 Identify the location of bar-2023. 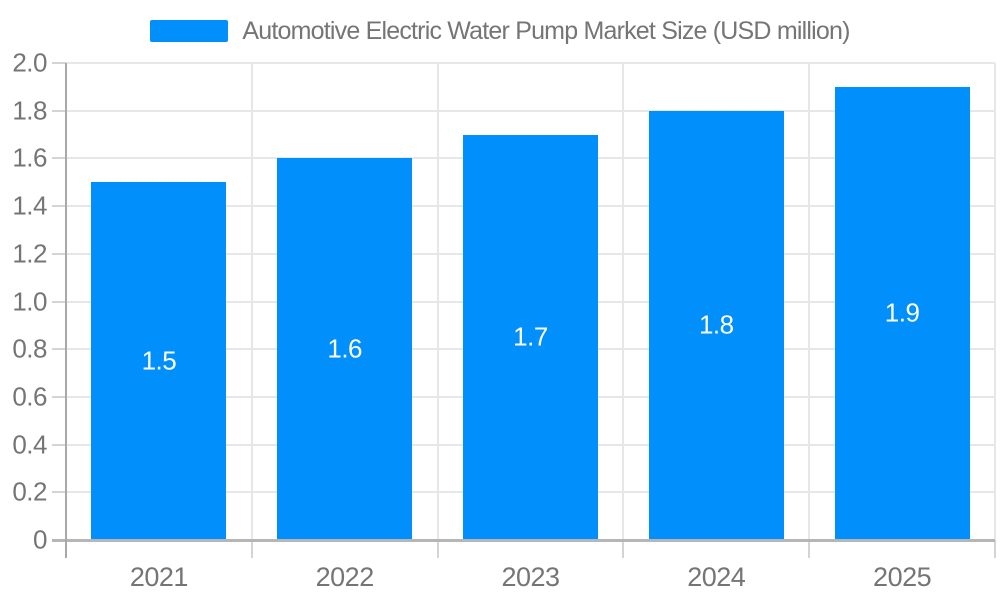
(530, 337).